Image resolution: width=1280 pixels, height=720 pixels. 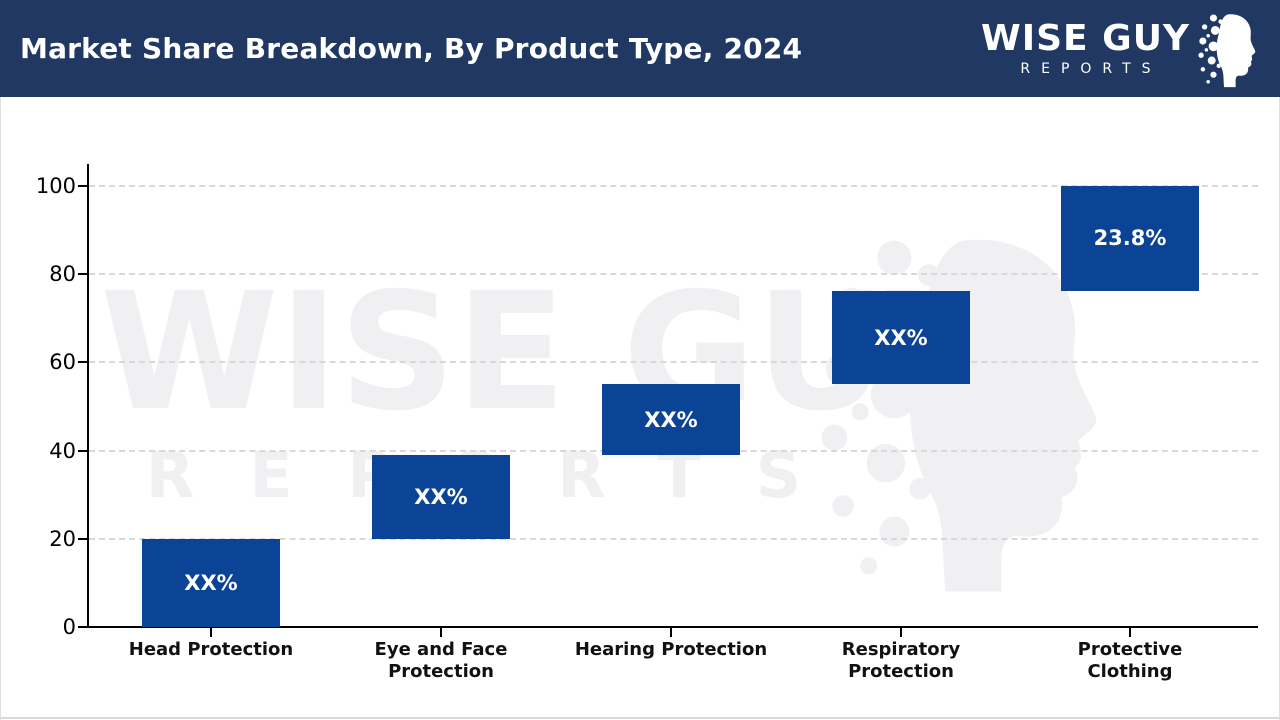 I want to click on bar-value-label: 23.8%, so click(x=1130, y=238).